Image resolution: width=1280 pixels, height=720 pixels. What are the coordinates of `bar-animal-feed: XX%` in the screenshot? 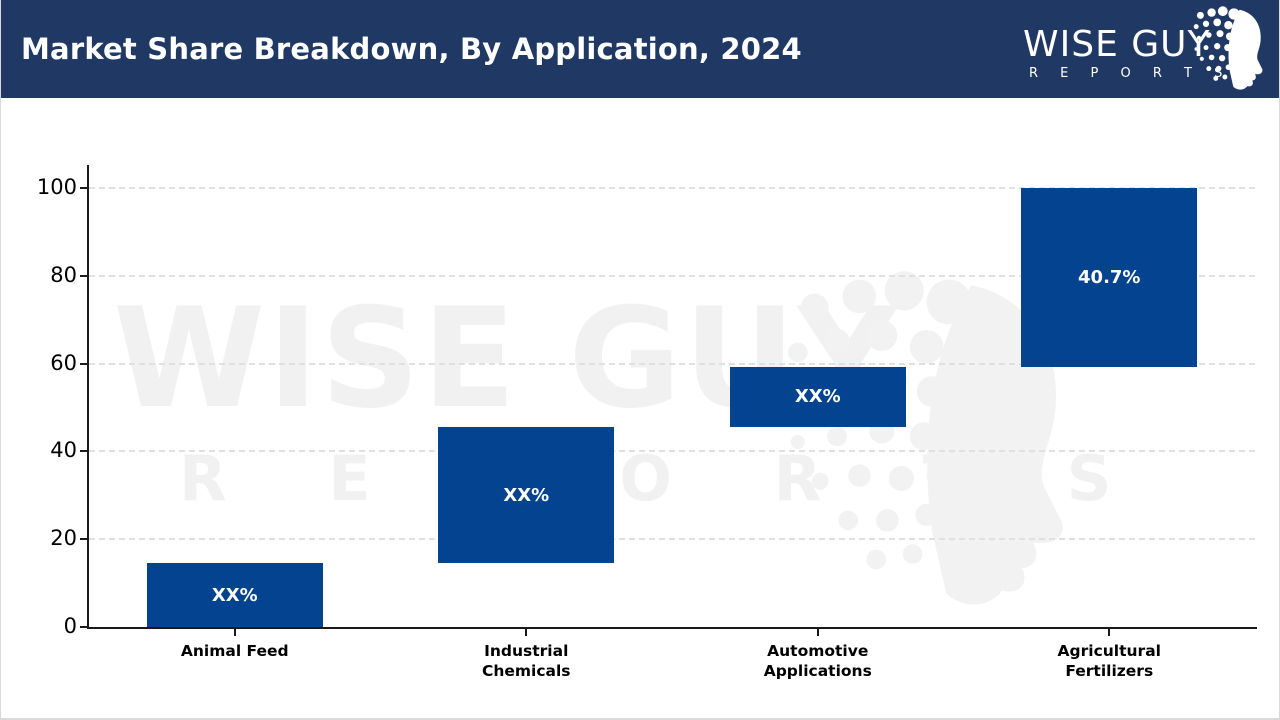 It's located at (234, 595).